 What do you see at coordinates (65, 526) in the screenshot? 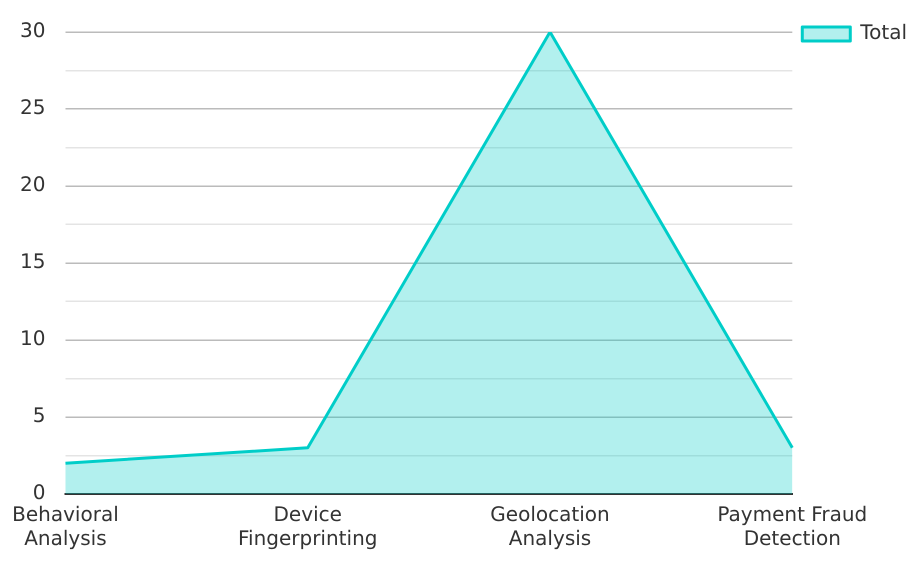
I see `x-tick-label: Behavioral Analysis` at bounding box center [65, 526].